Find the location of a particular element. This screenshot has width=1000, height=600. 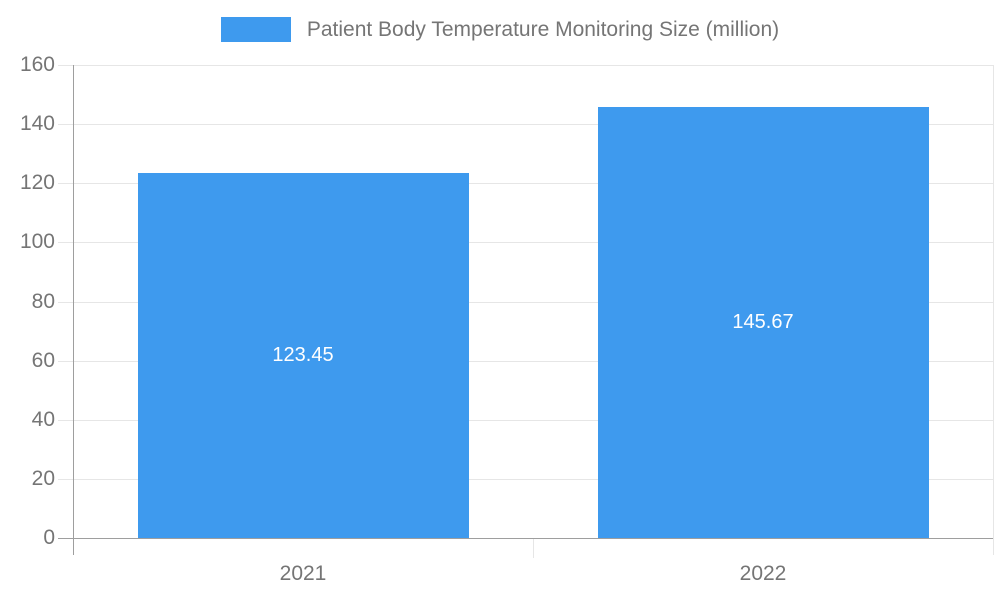

bar-value-label: 123.45 is located at coordinates (303, 355).